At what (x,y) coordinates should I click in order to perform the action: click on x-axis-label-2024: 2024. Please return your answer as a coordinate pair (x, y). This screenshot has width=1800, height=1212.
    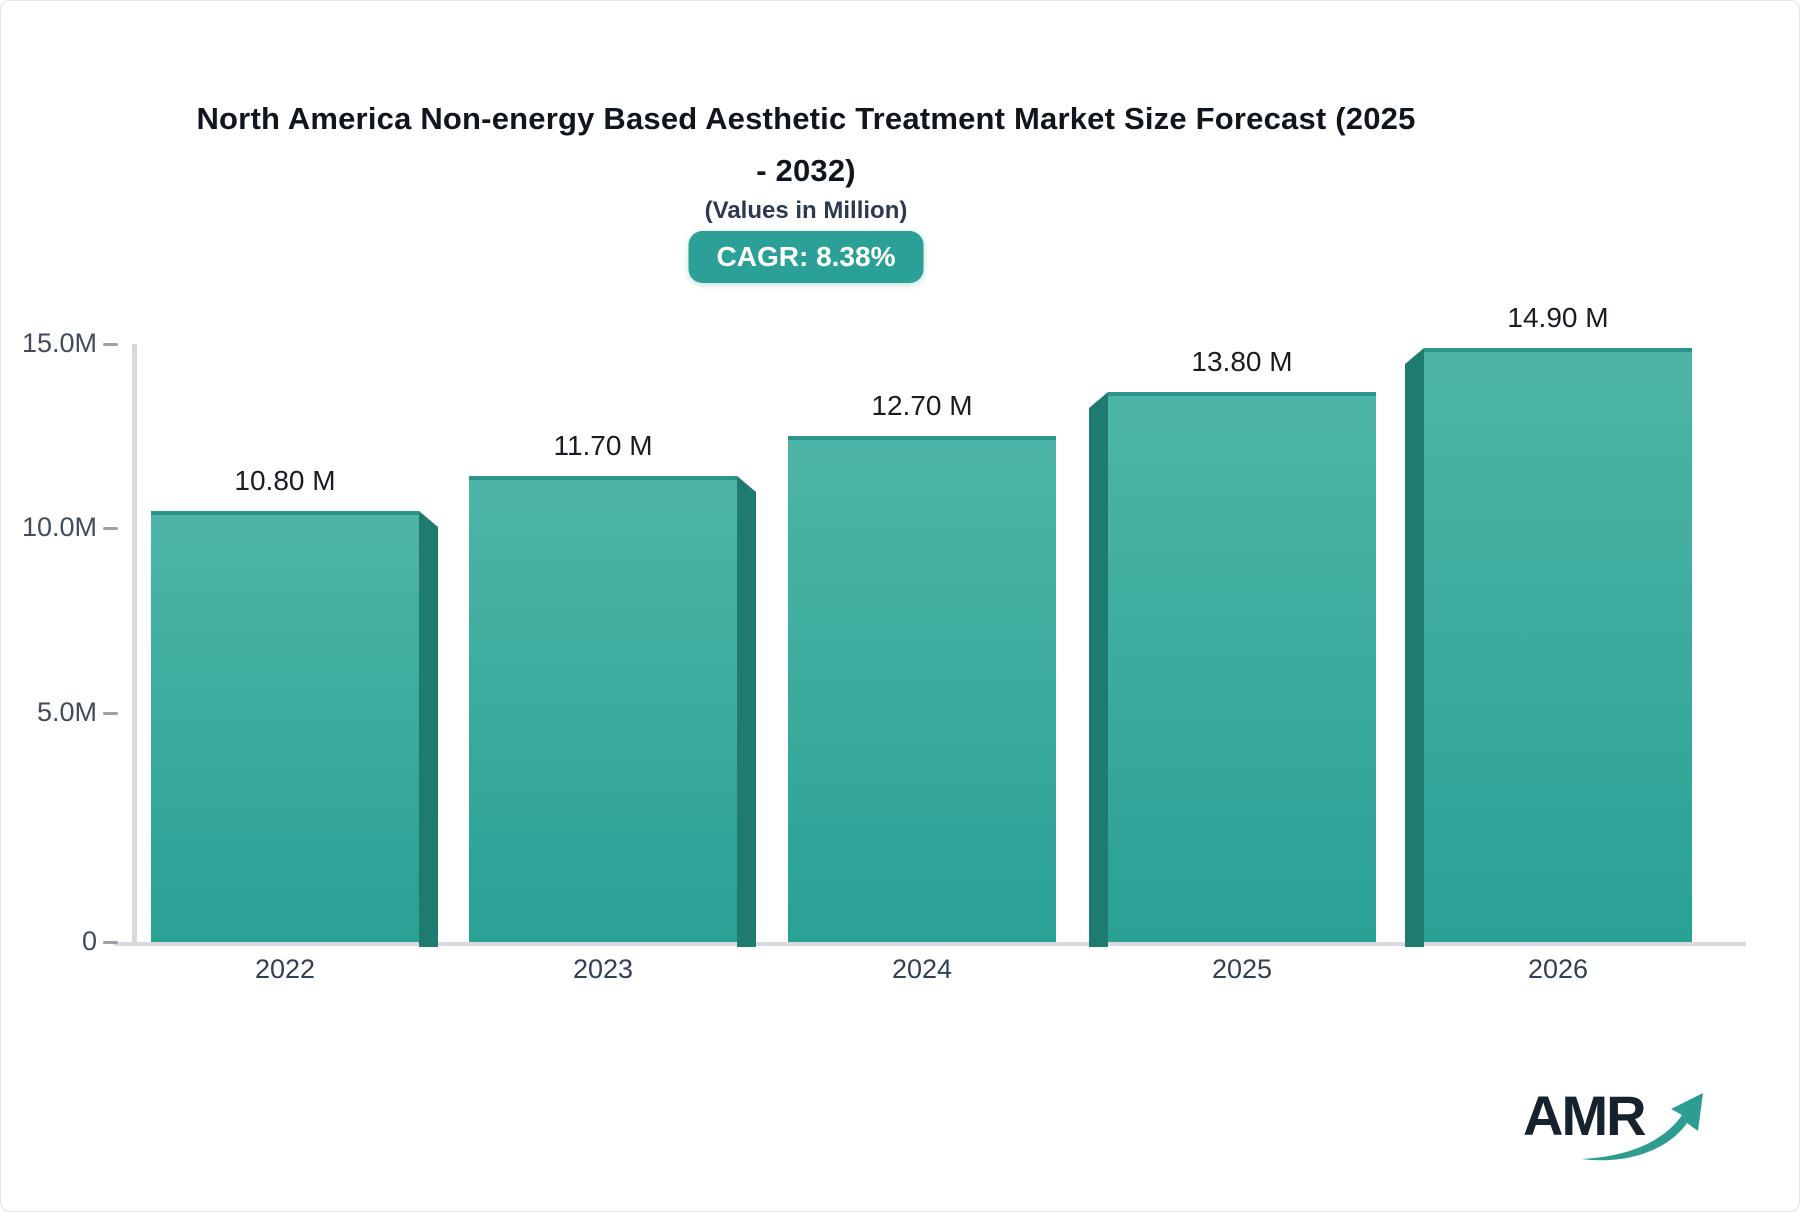
    Looking at the image, I should click on (922, 969).